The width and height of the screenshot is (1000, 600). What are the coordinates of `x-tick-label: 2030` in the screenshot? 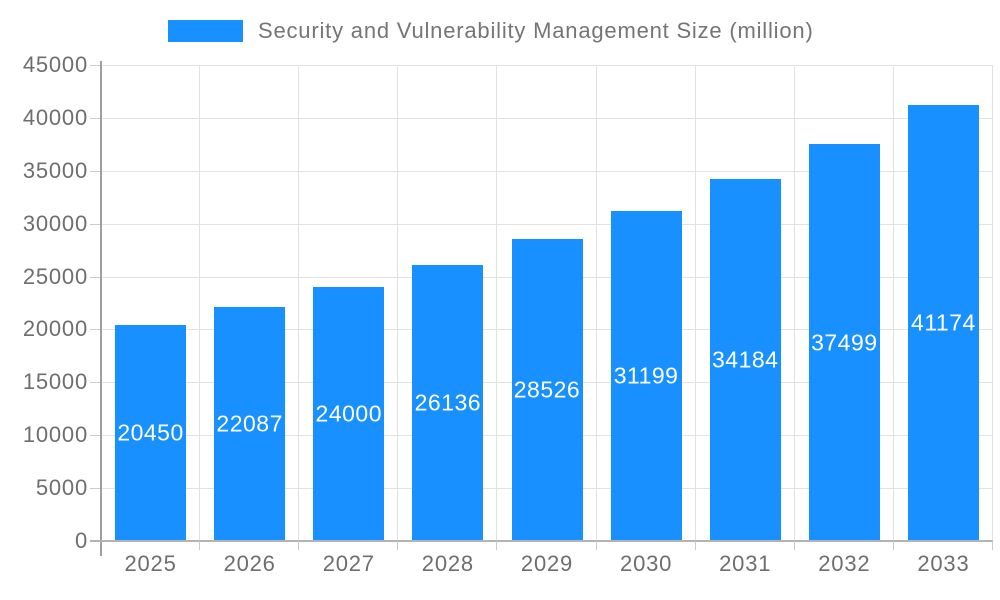 It's located at (646, 563).